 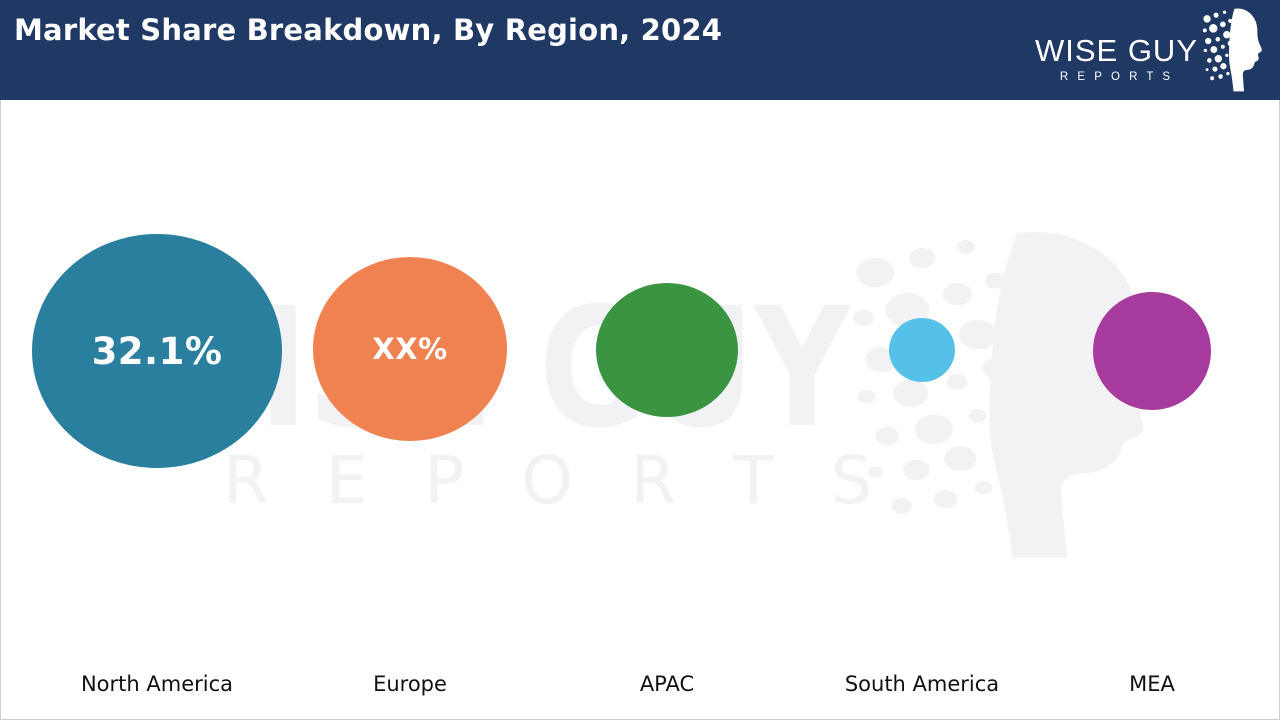 I want to click on bubble-value-europe: XX%, so click(x=410, y=349).